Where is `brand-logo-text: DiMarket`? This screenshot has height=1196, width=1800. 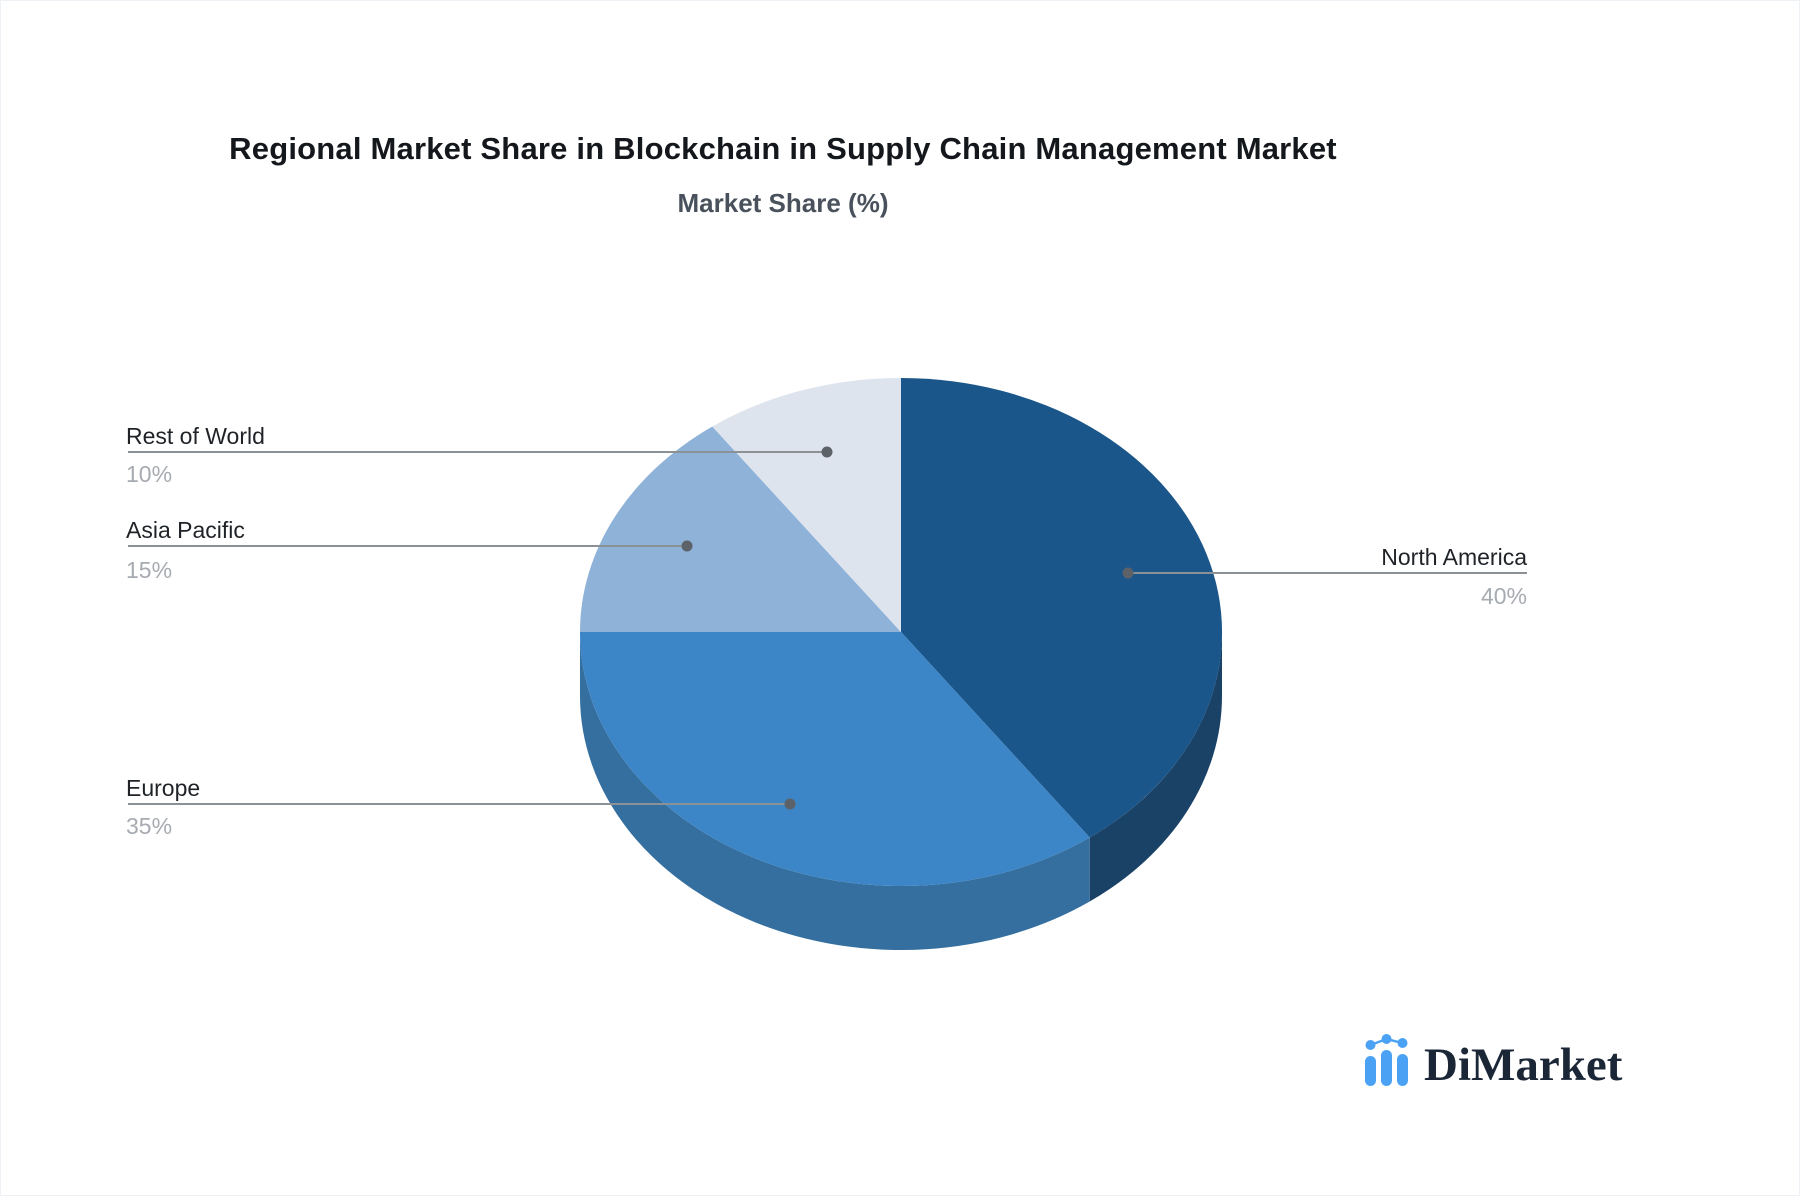 brand-logo-text: DiMarket is located at coordinates (1523, 1065).